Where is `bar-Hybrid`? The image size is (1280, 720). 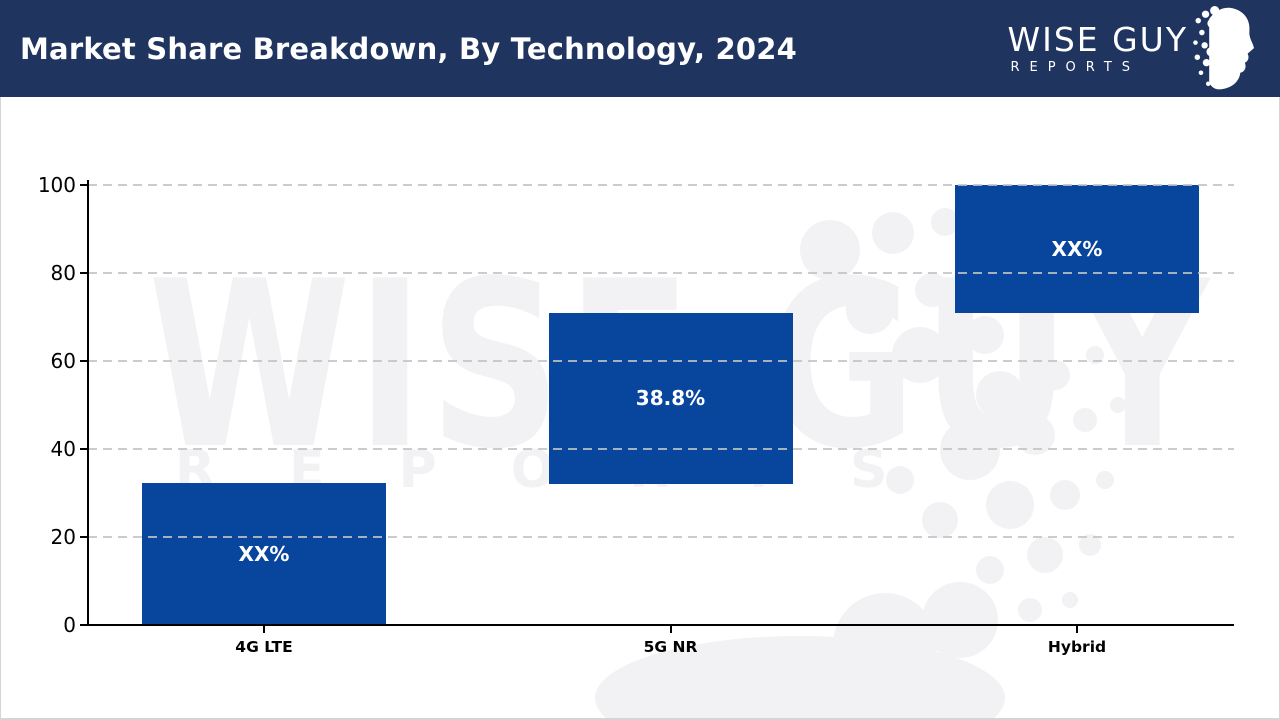
bar-Hybrid is located at coordinates (1077, 249).